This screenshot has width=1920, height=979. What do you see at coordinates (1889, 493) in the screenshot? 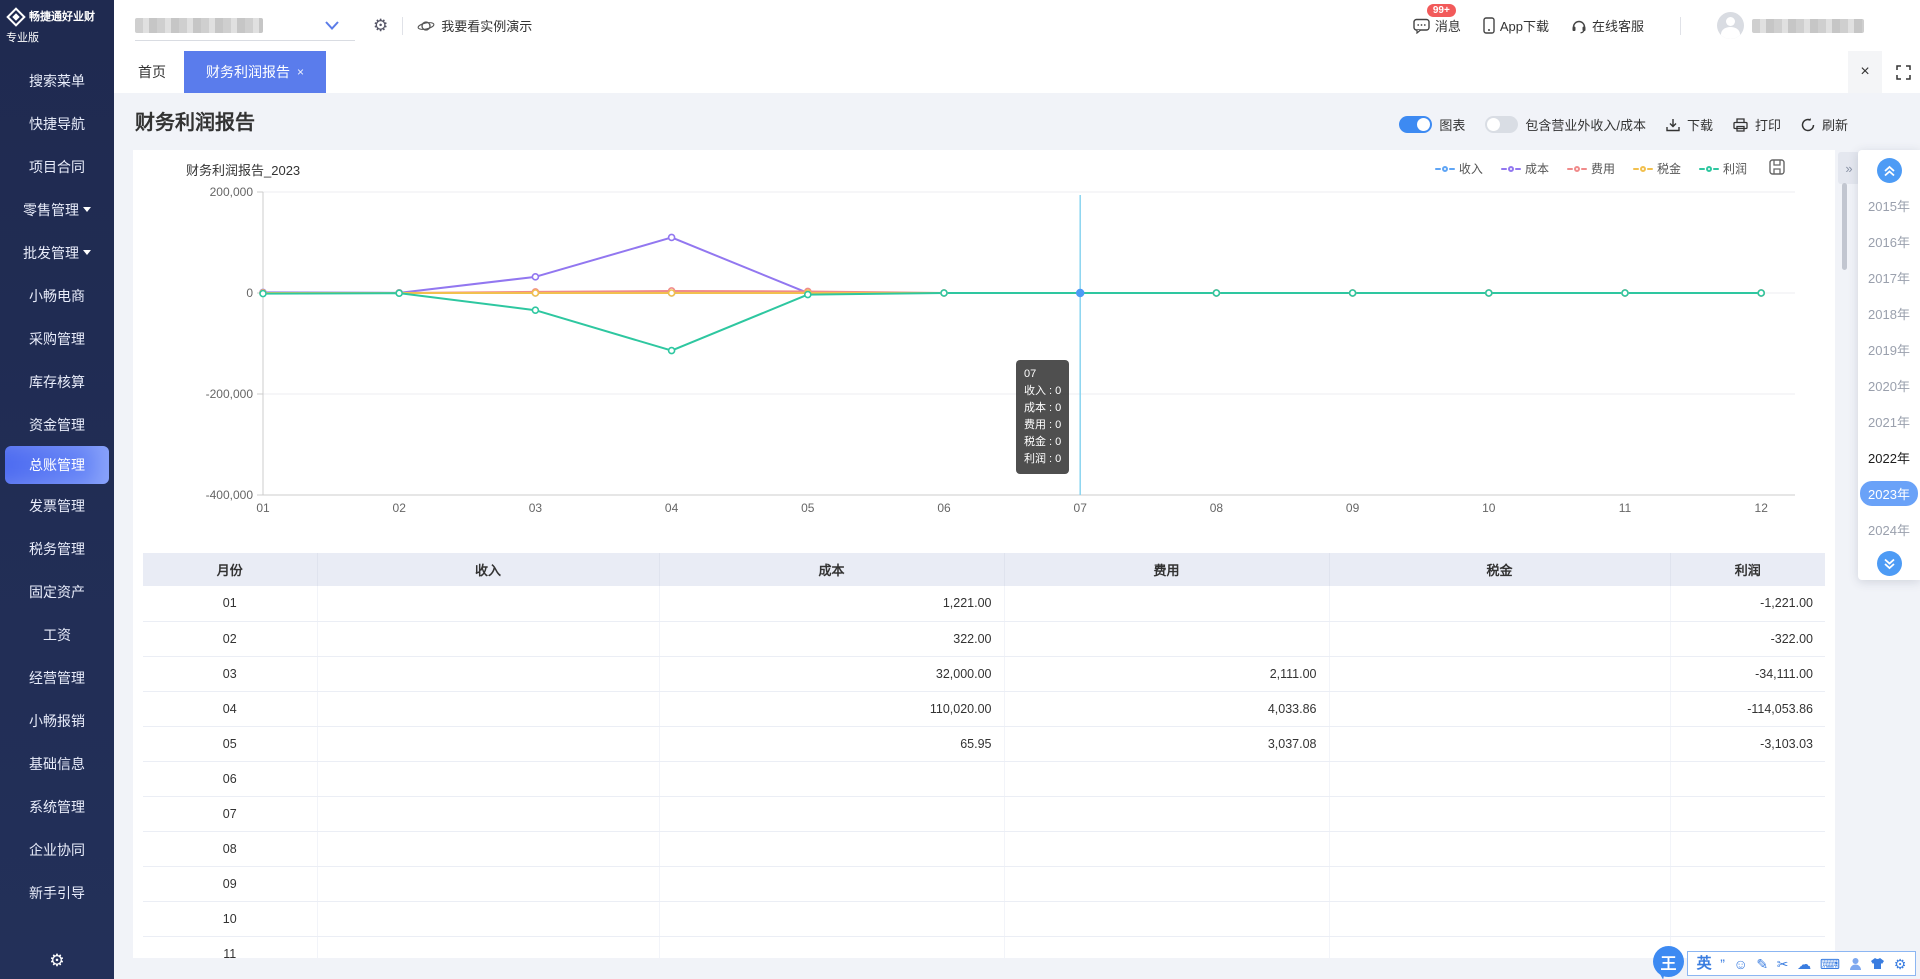
I see `year-item-2023年: 2023年` at bounding box center [1889, 493].